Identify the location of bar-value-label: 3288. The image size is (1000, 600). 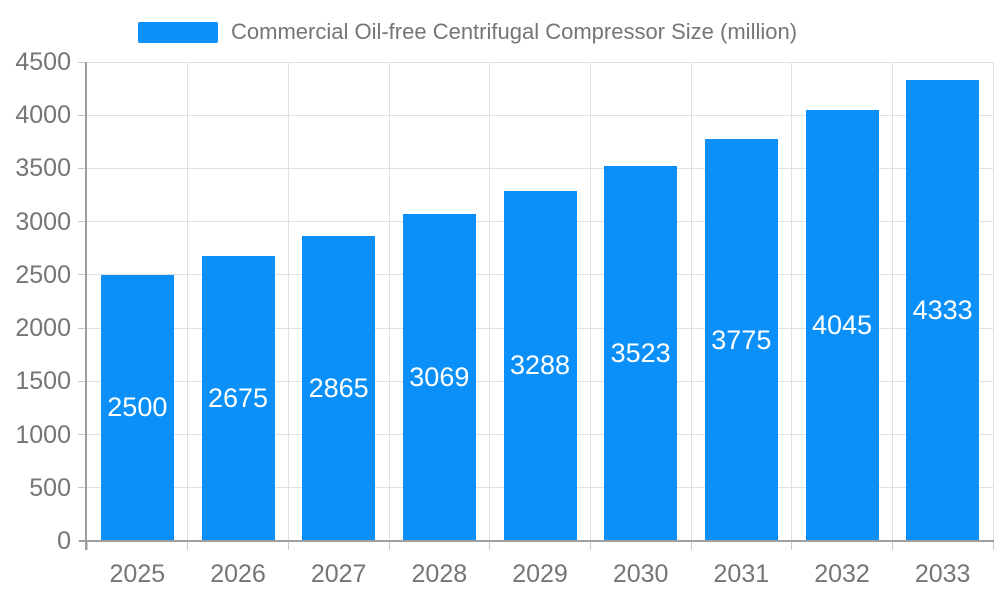
(540, 365).